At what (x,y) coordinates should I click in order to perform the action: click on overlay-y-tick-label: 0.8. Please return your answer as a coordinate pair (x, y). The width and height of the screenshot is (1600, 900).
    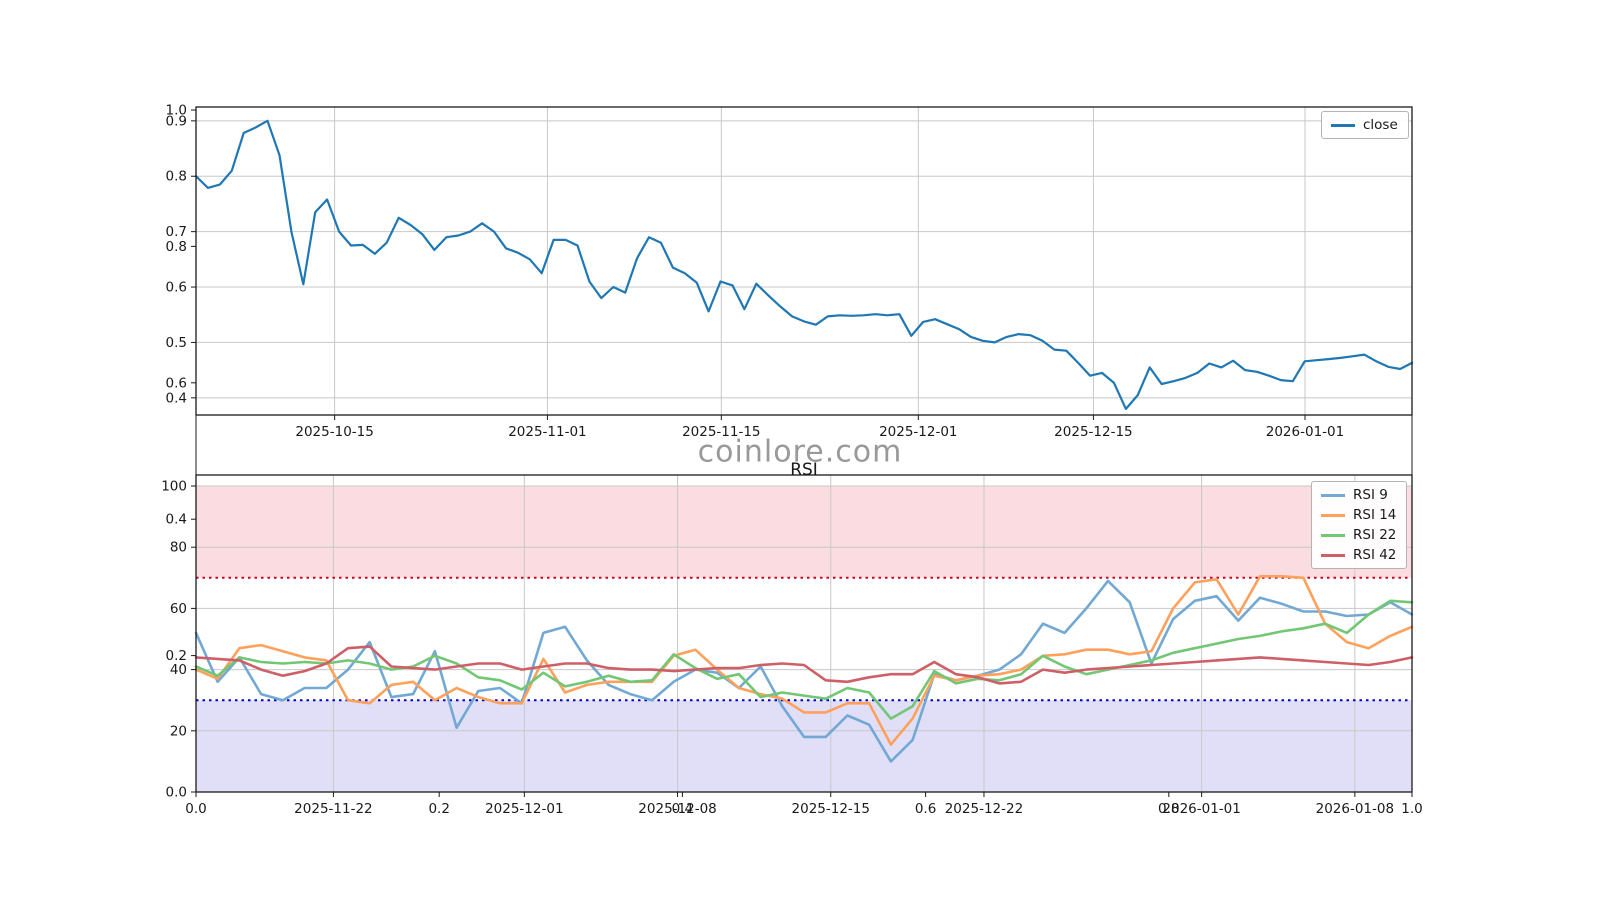
    Looking at the image, I should click on (176, 247).